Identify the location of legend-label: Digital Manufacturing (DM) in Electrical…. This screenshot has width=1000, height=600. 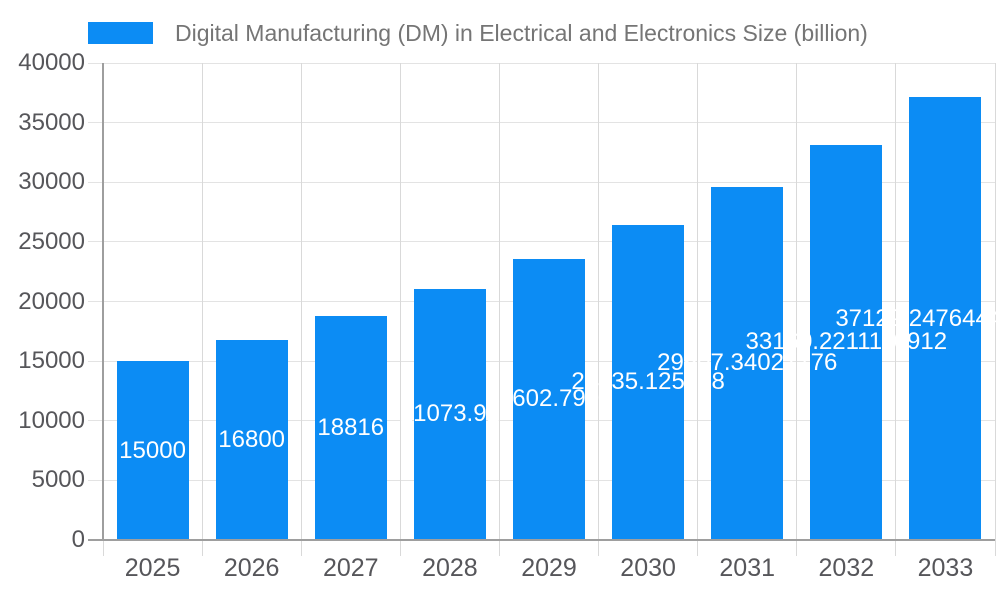
(521, 33).